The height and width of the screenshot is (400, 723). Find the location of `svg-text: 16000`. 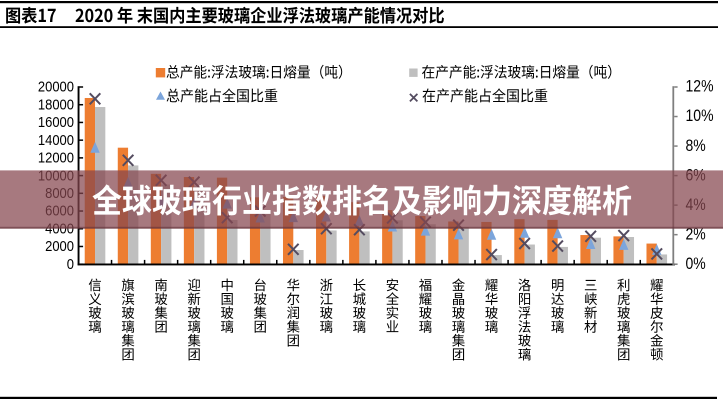

svg-text: 16000 is located at coordinates (56, 121).